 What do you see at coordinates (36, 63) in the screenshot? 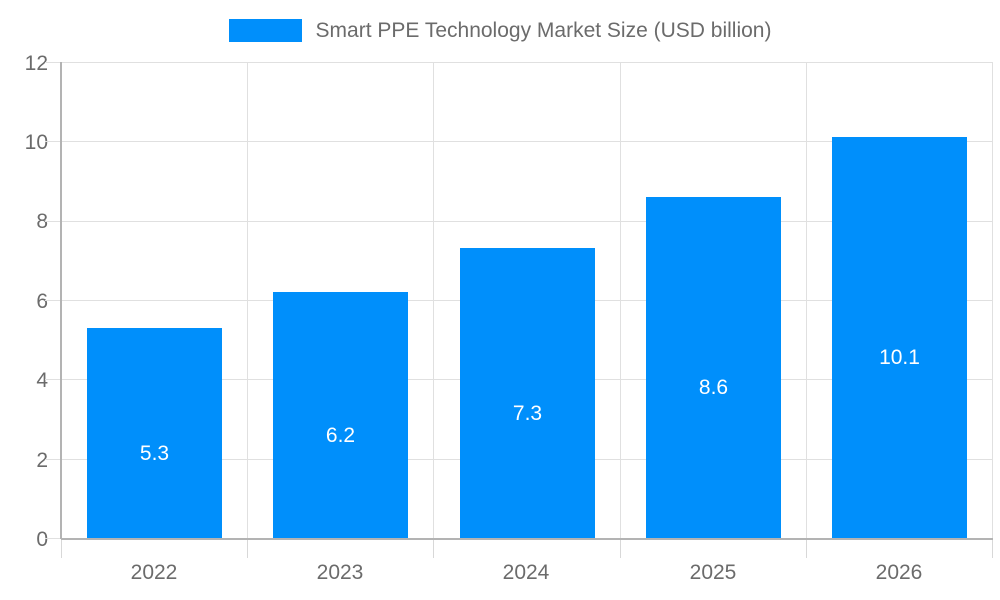
I see `y-tick-label-12: 12` at bounding box center [36, 63].